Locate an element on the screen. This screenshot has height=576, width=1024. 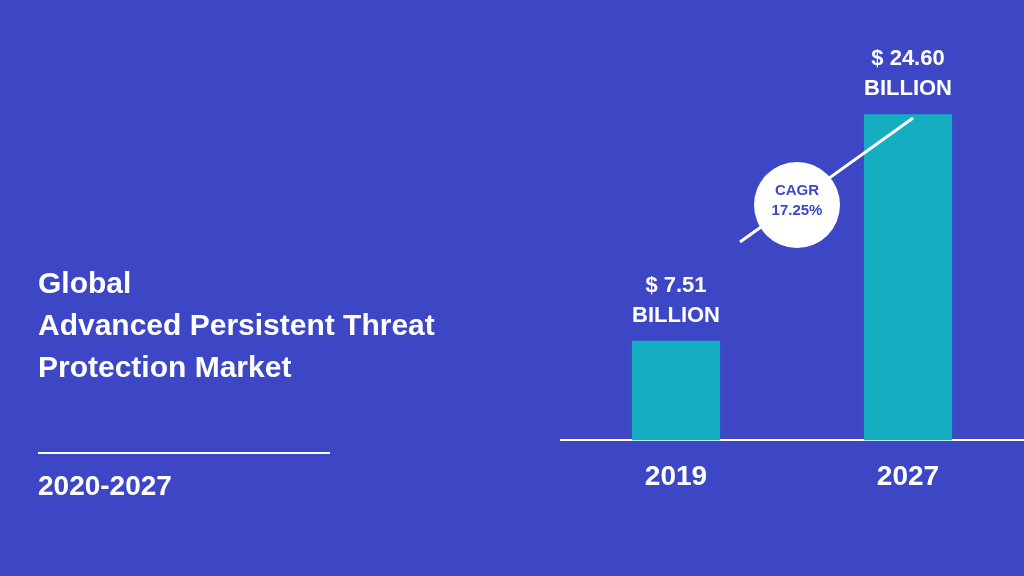
annotation: CAGR 17.25% is located at coordinates (797, 200).